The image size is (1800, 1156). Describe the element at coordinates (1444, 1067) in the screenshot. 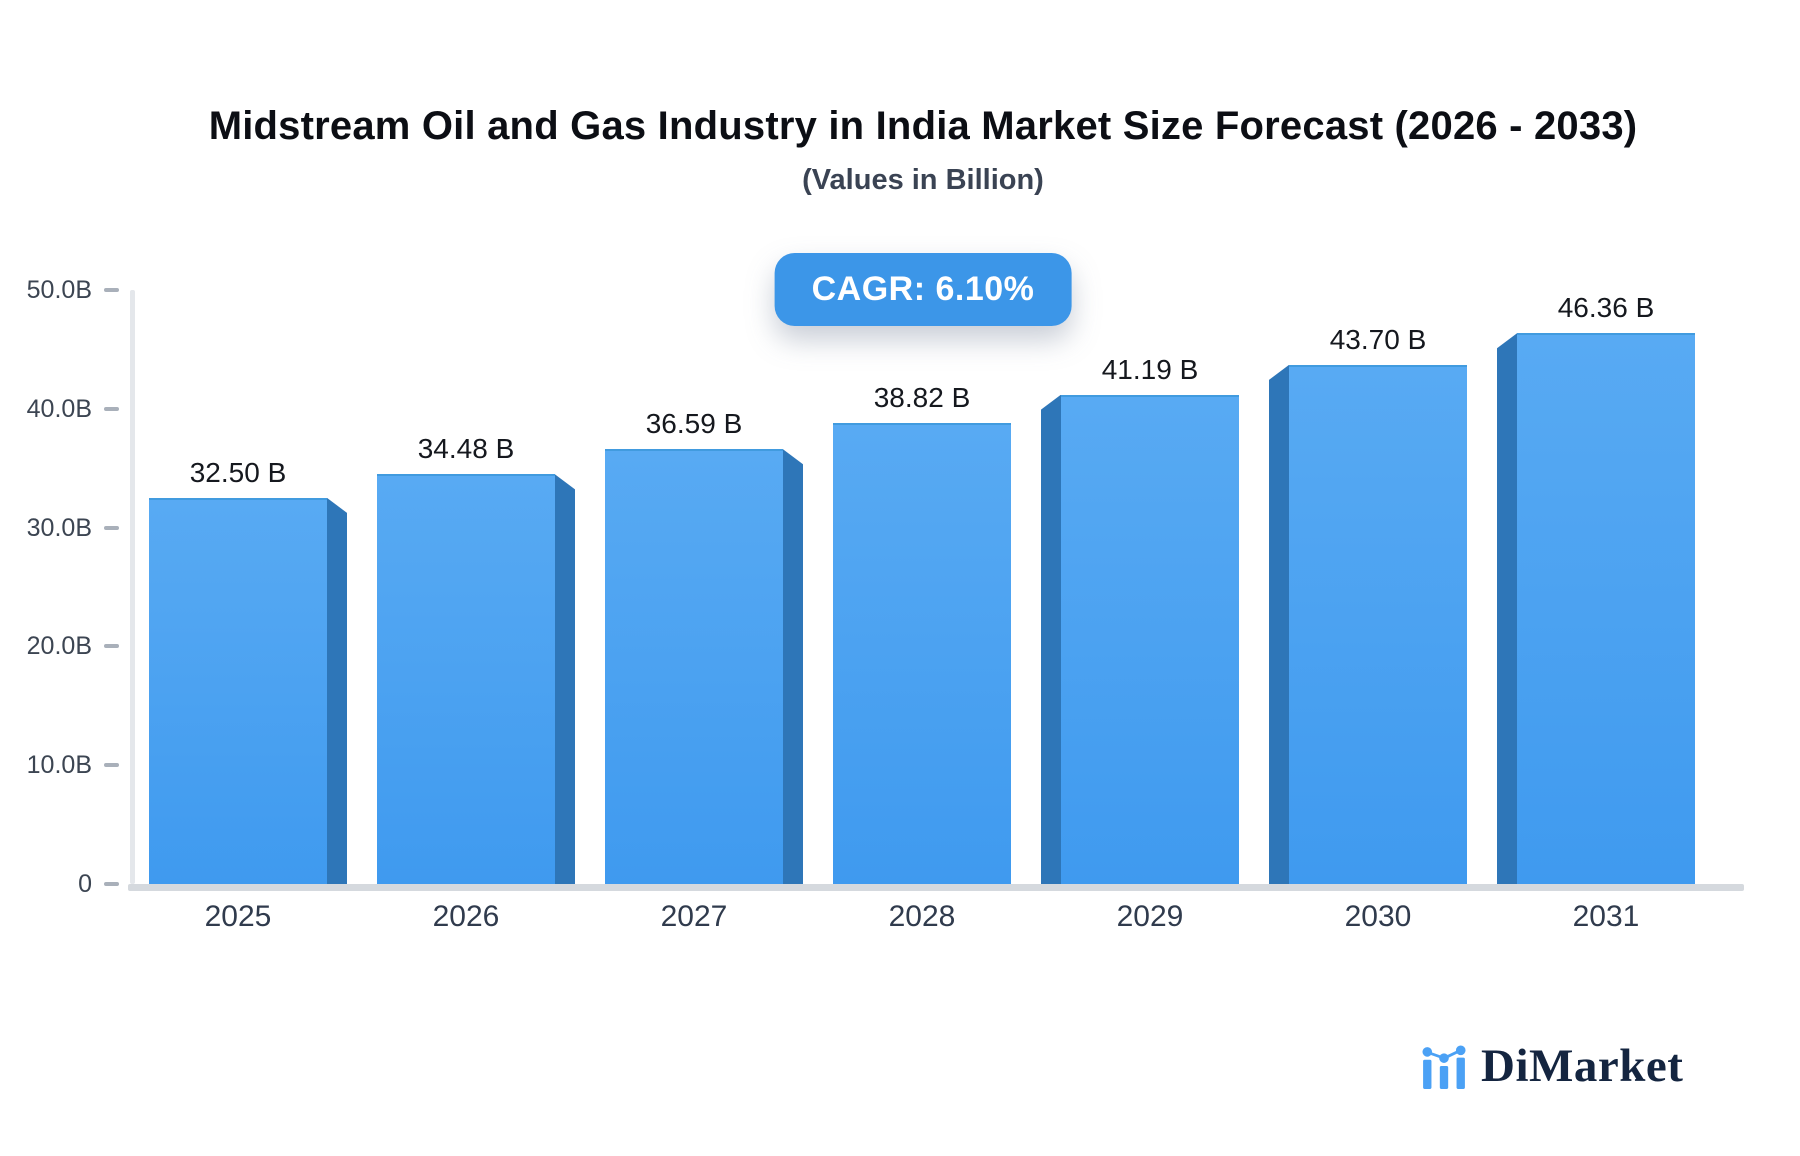

I see `bar-line-chart-icon` at that location.